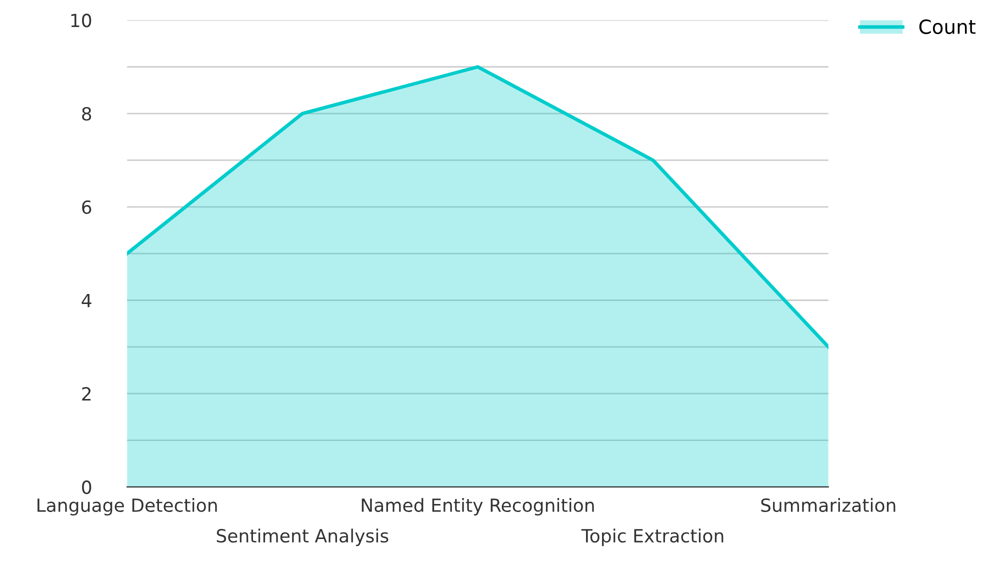 The width and height of the screenshot is (985, 561). I want to click on y-tick-label: 4, so click(87, 301).